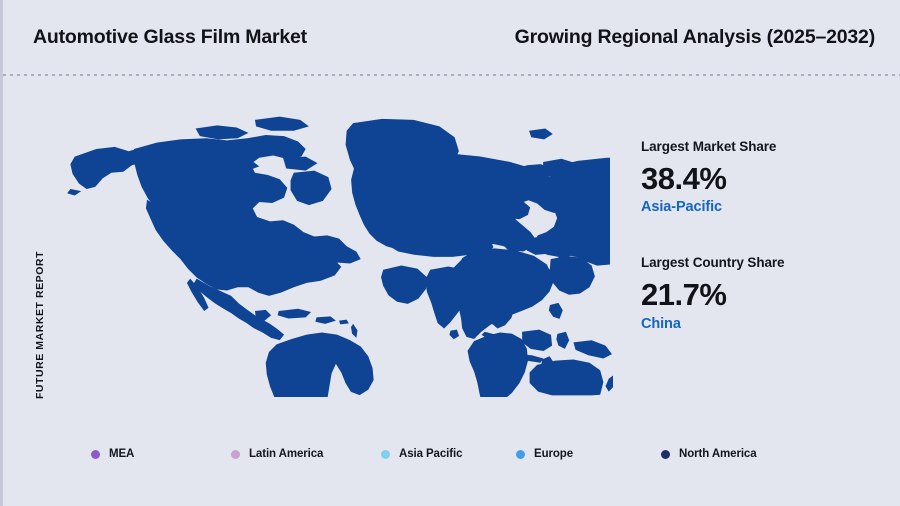  What do you see at coordinates (682, 207) in the screenshot?
I see `stat-region-market-share: Asia-Pacific` at bounding box center [682, 207].